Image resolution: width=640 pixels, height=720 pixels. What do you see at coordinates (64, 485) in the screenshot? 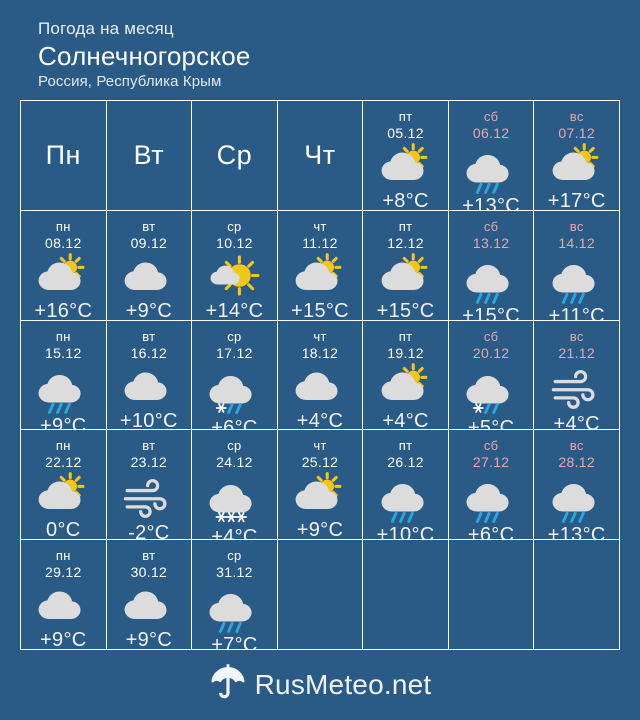
I see `day-cell: пн 22.12 0°C` at bounding box center [64, 485].